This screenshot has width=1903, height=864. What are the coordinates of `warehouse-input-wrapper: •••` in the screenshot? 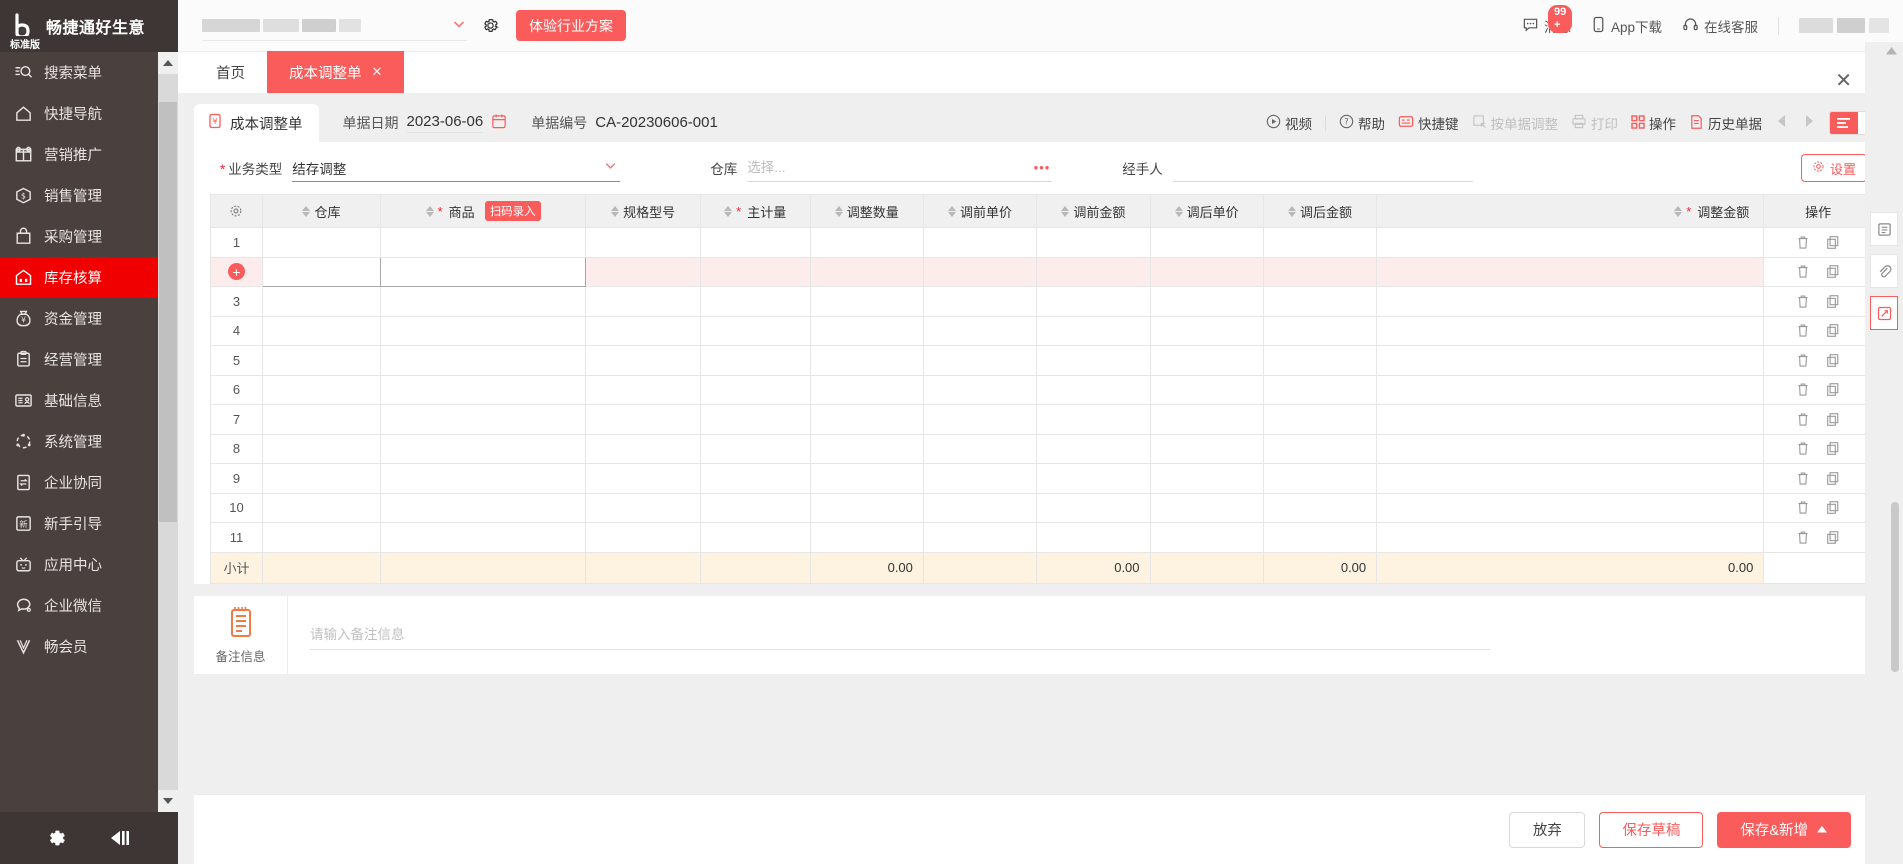 It's located at (900, 168).